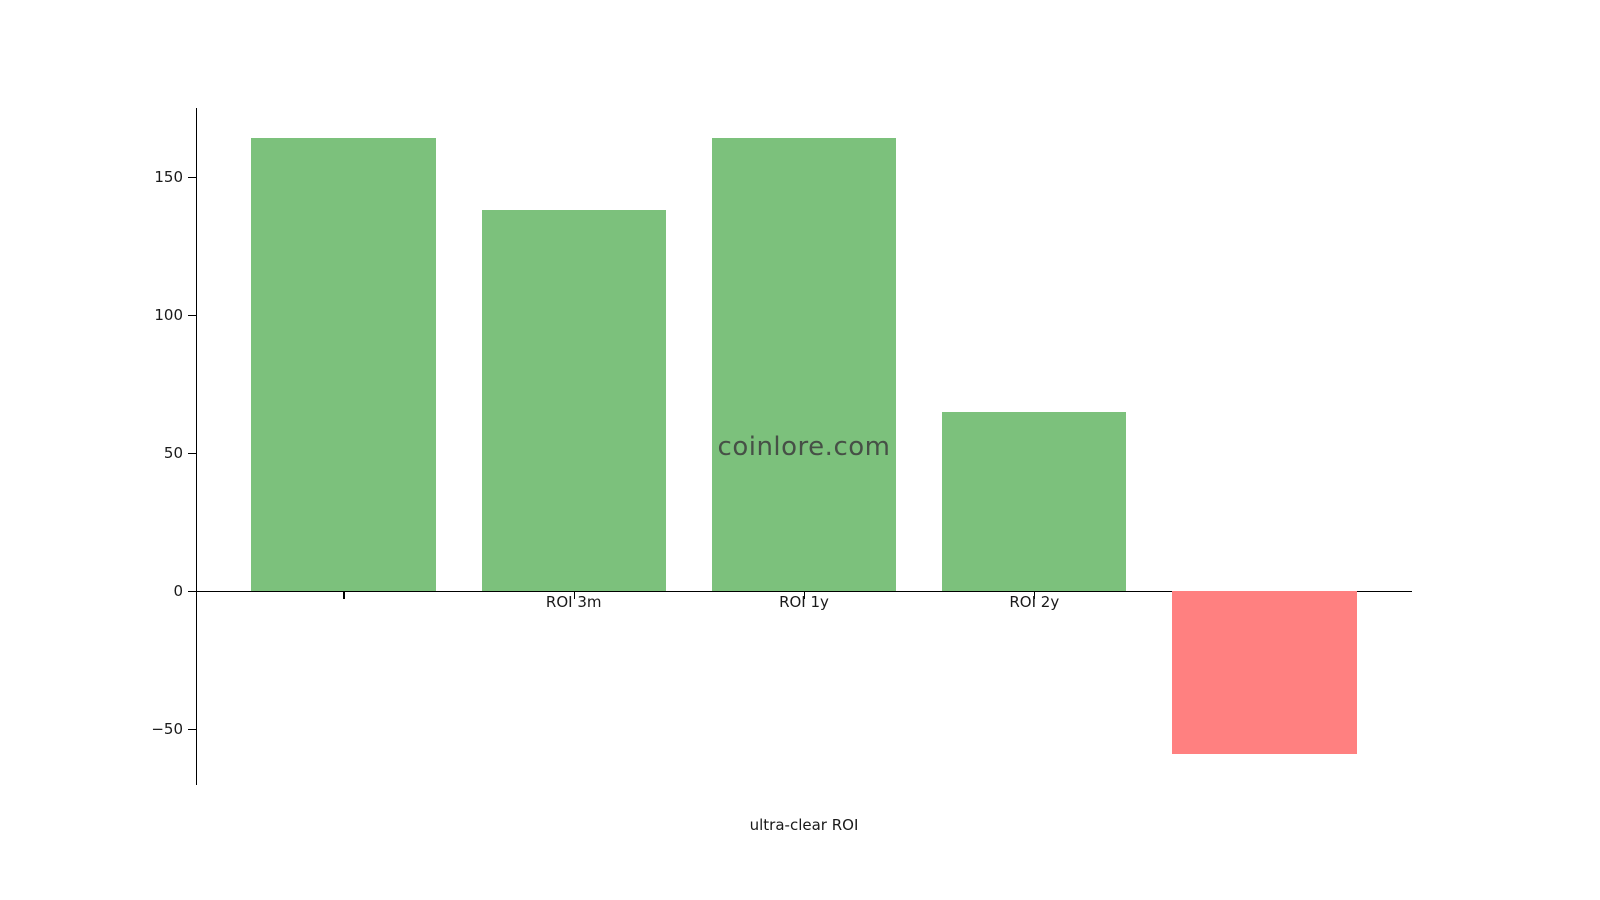 The height and width of the screenshot is (900, 1600). I want to click on y-axis-spine, so click(197, 446).